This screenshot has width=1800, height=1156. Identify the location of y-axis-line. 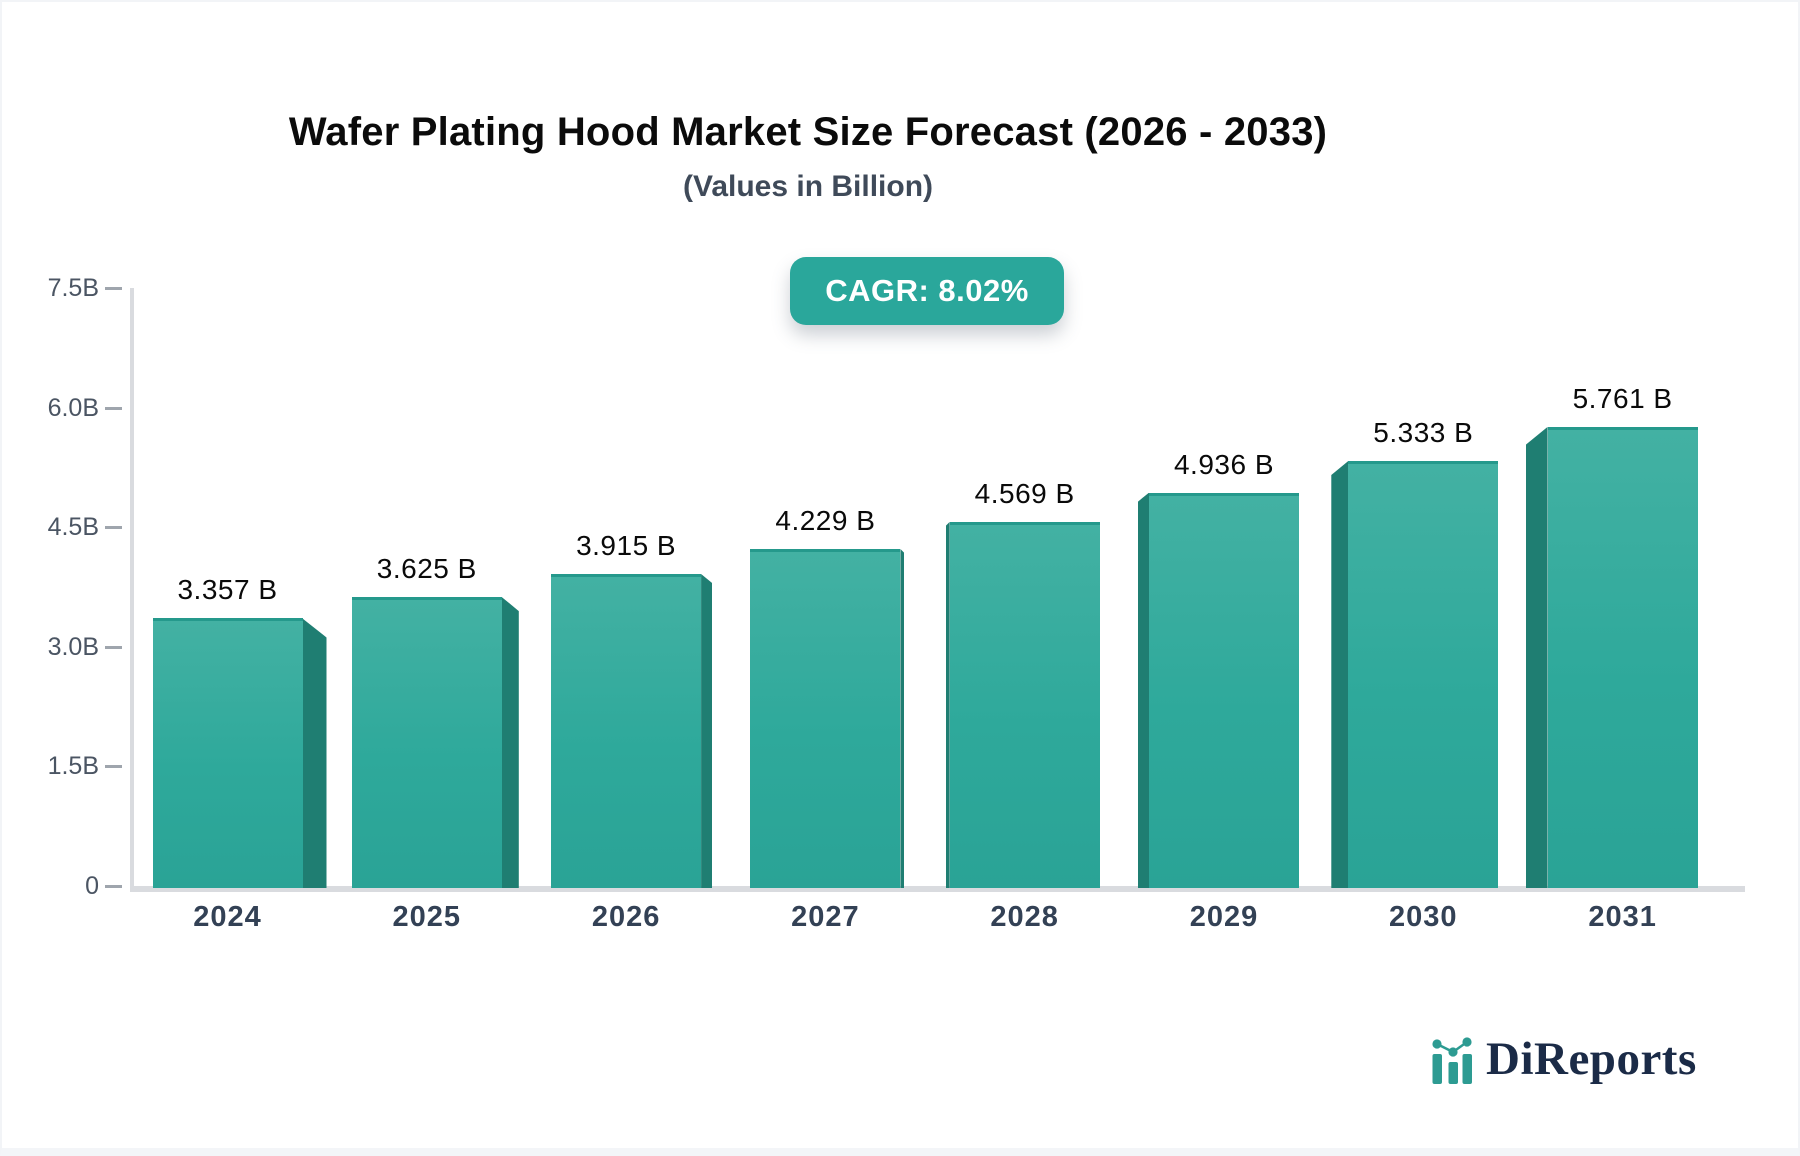
(132, 590).